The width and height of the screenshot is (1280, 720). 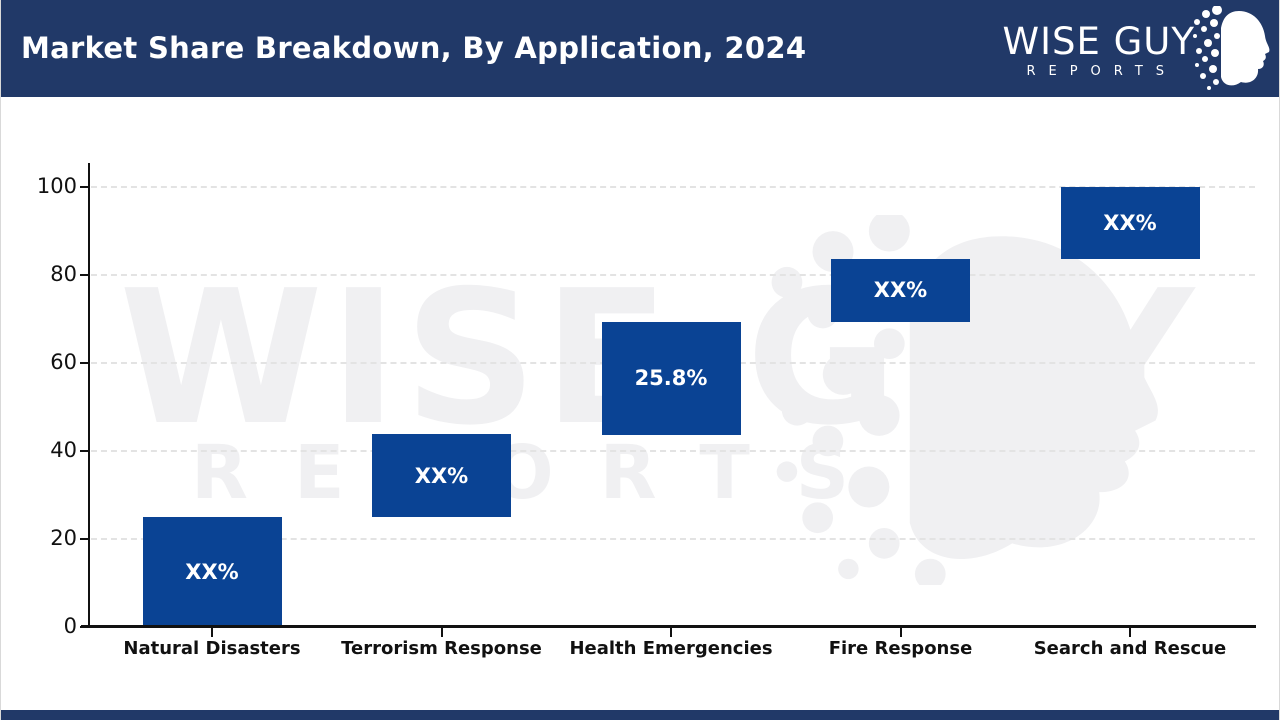 I want to click on x-axis-line, so click(x=668, y=626).